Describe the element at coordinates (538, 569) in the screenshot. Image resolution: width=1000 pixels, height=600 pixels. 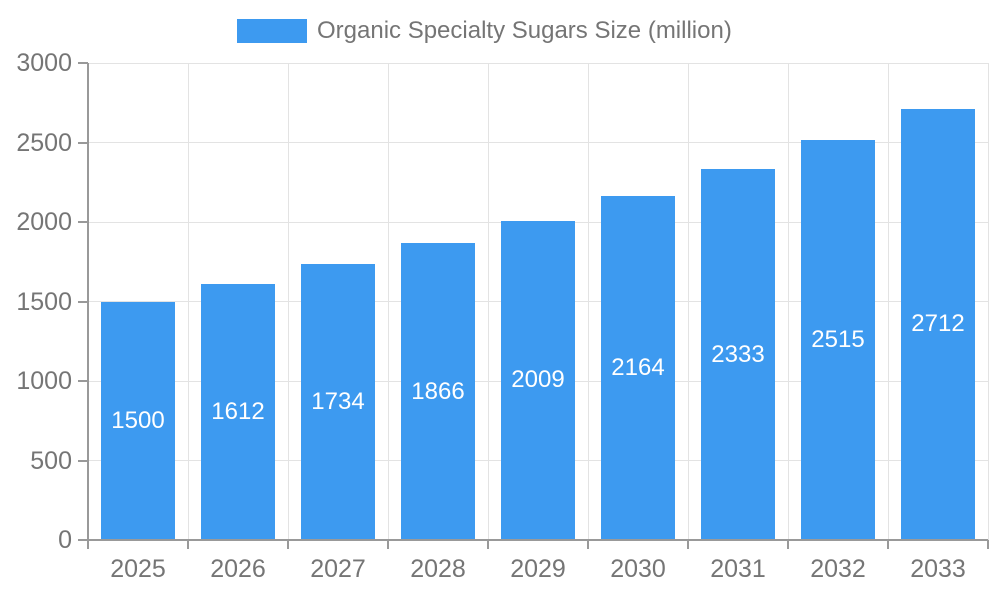
I see `x-tick-label: 2029` at that location.